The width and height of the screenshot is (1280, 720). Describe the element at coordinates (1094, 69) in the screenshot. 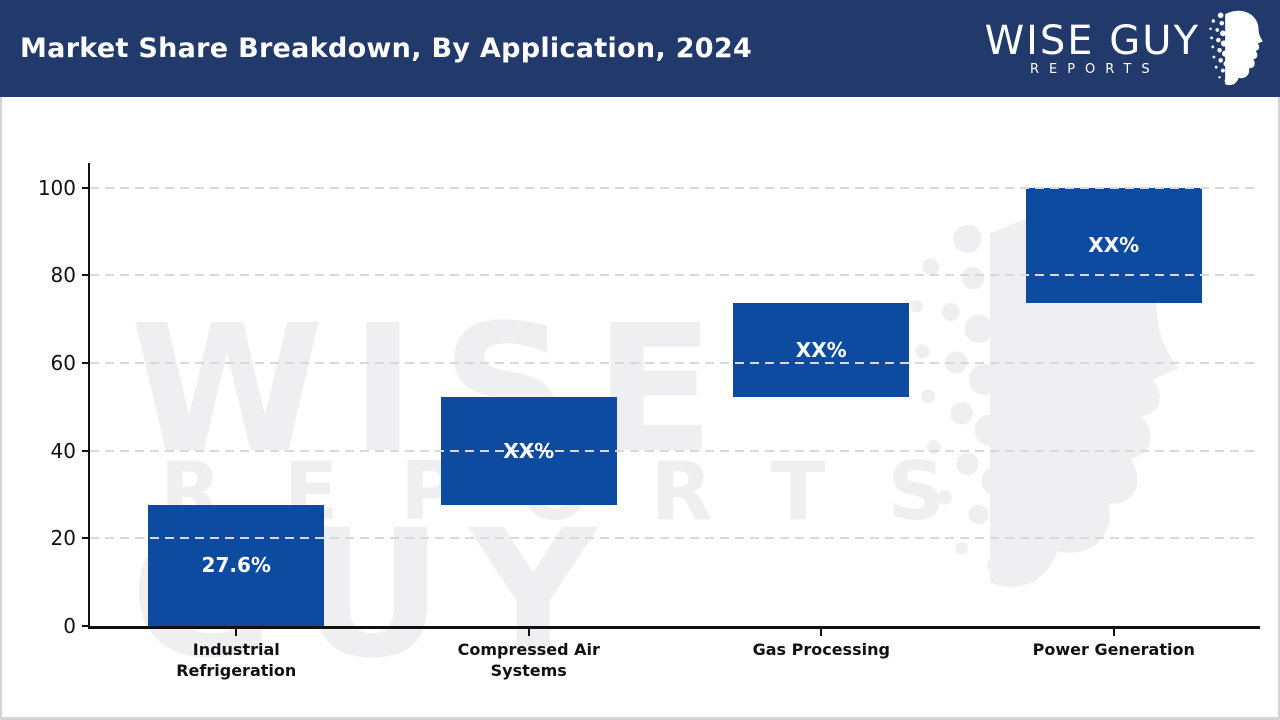

I see `logo-subtitle: REPORTS` at that location.